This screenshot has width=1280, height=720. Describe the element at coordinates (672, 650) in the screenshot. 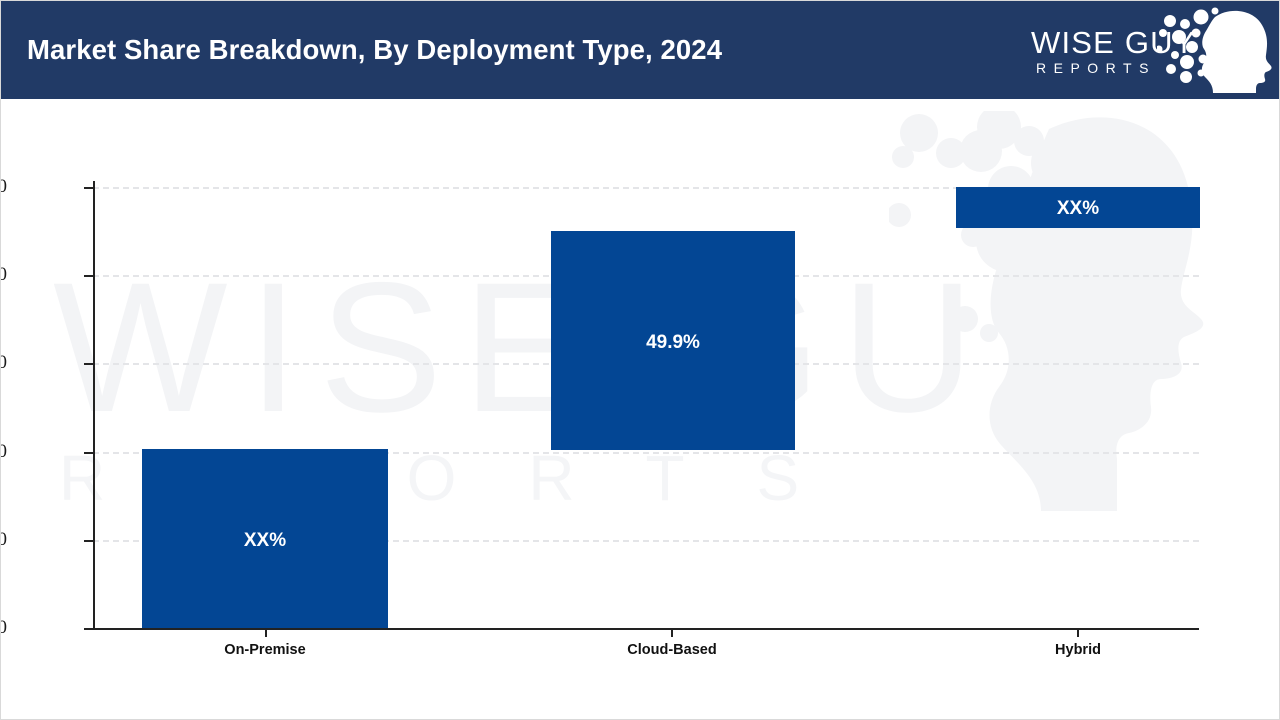

I see `x-tick-label-cloud-based: Cloud-Based` at that location.